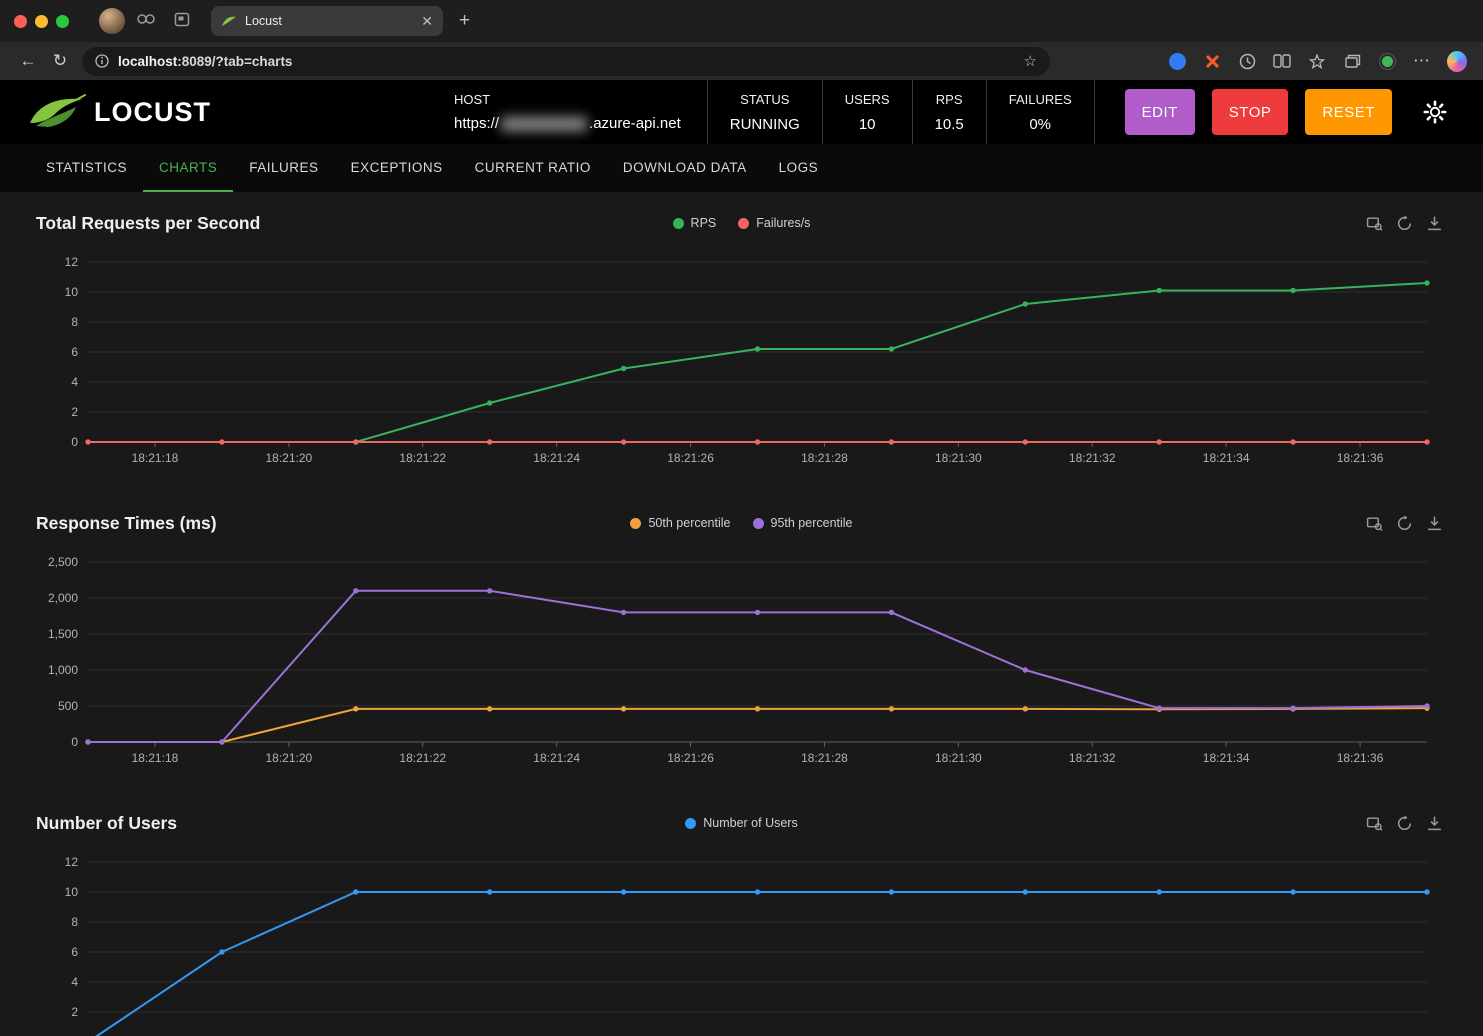 This screenshot has height=1036, width=1483. What do you see at coordinates (62, 21) in the screenshot?
I see `zoom-window-button` at bounding box center [62, 21].